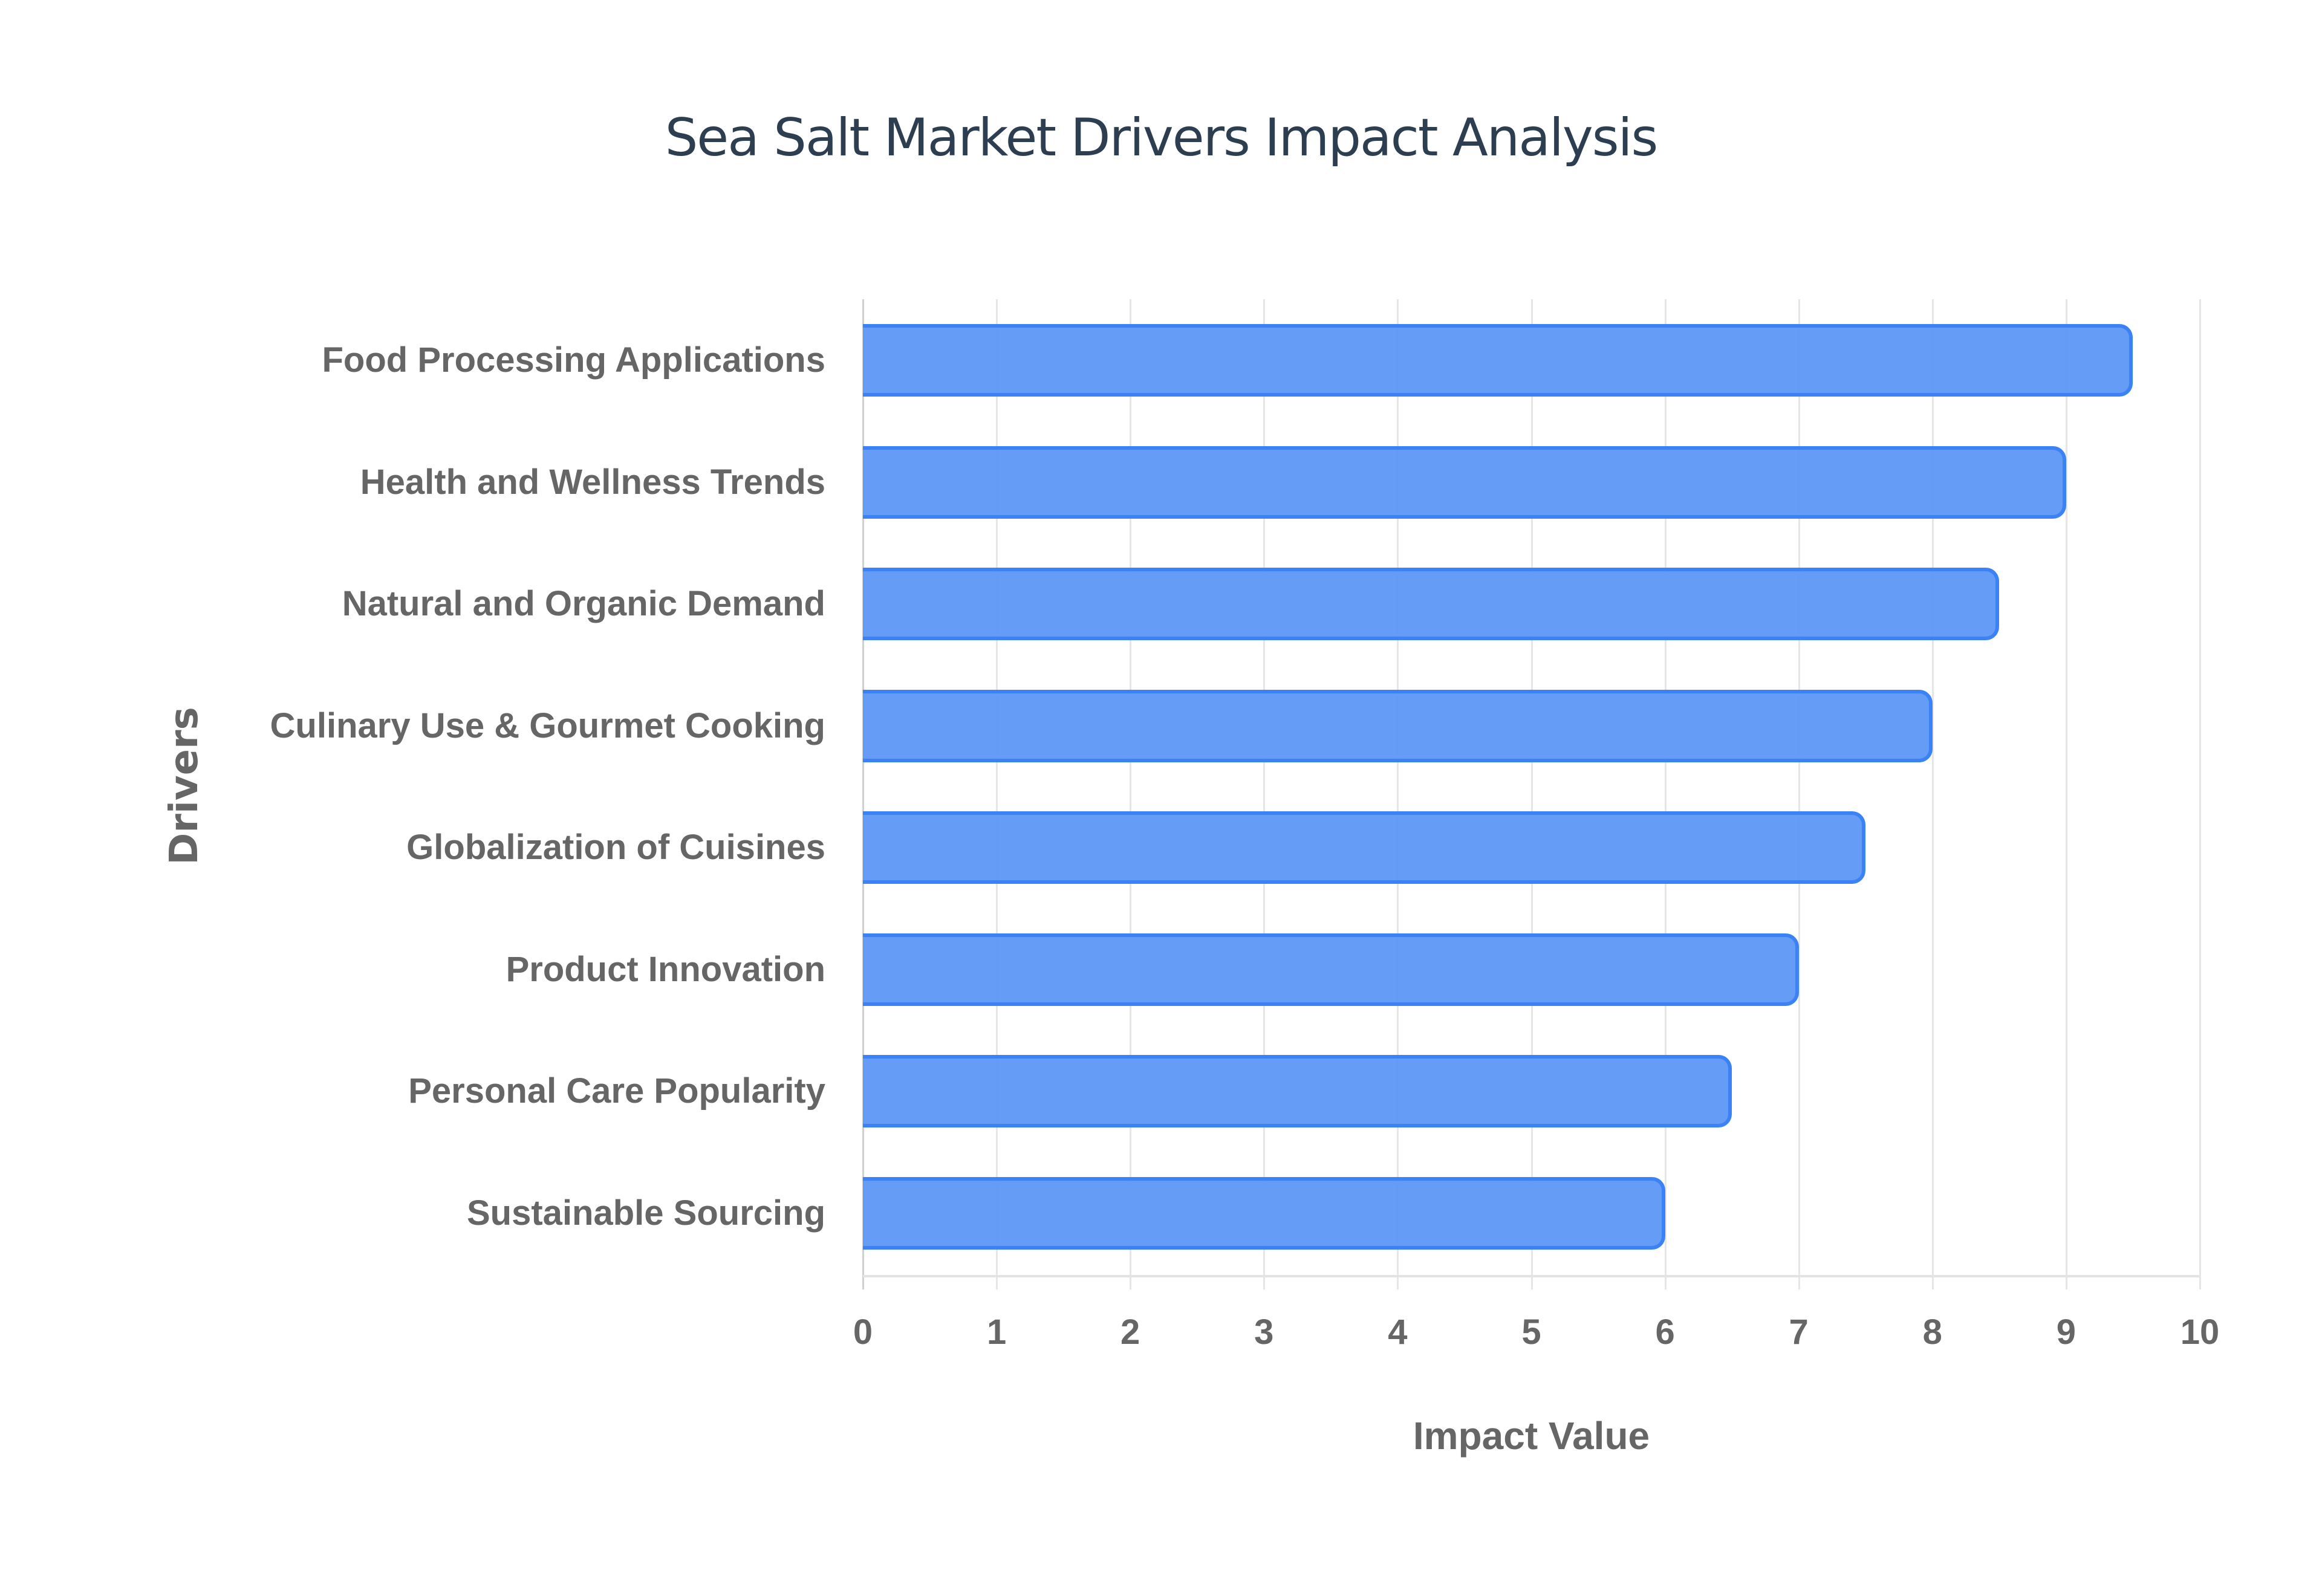  Describe the element at coordinates (2066, 1332) in the screenshot. I see `x-tick-label: 9` at that location.